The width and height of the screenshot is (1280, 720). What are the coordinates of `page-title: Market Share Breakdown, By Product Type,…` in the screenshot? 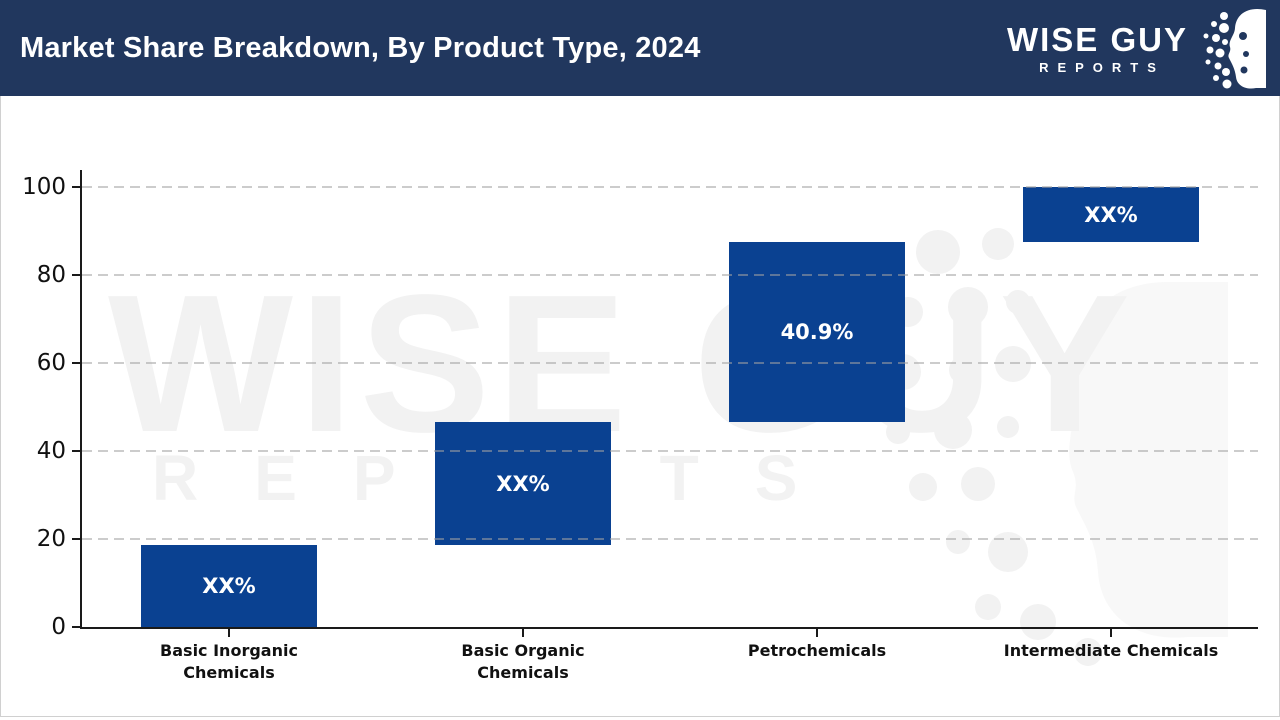 It's located at (360, 47).